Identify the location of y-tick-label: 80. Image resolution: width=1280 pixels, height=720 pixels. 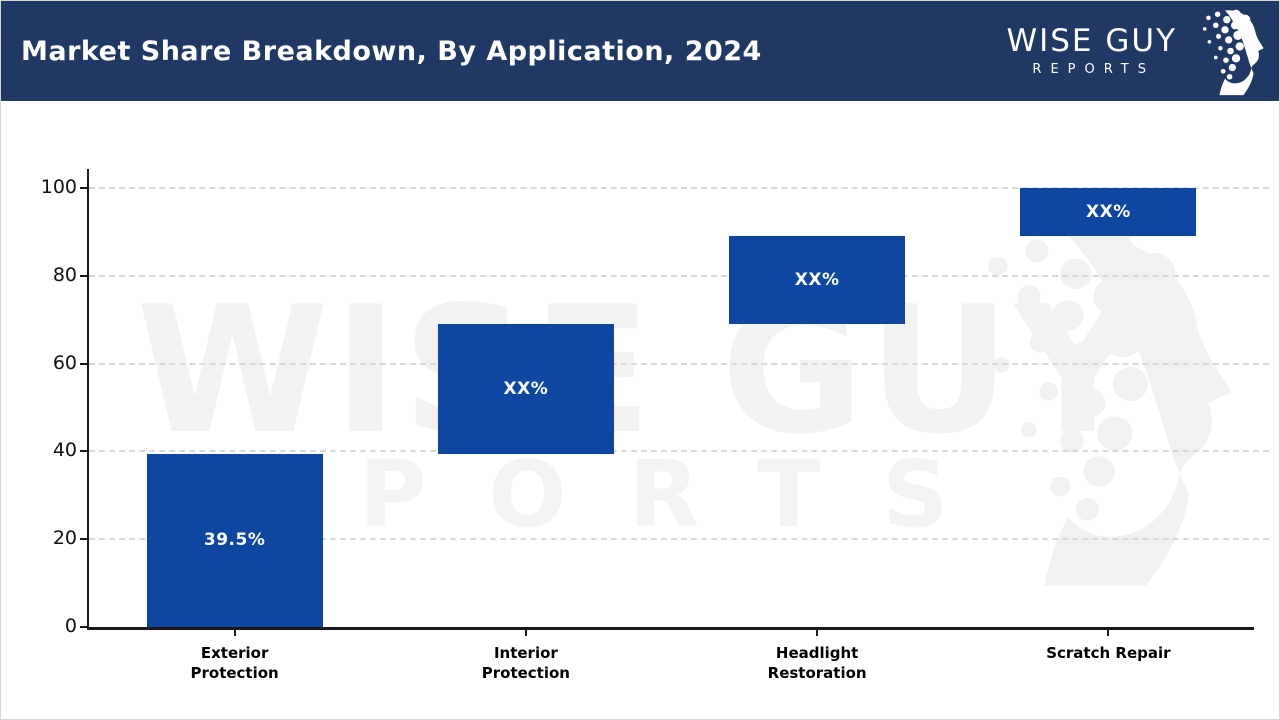
(64, 274).